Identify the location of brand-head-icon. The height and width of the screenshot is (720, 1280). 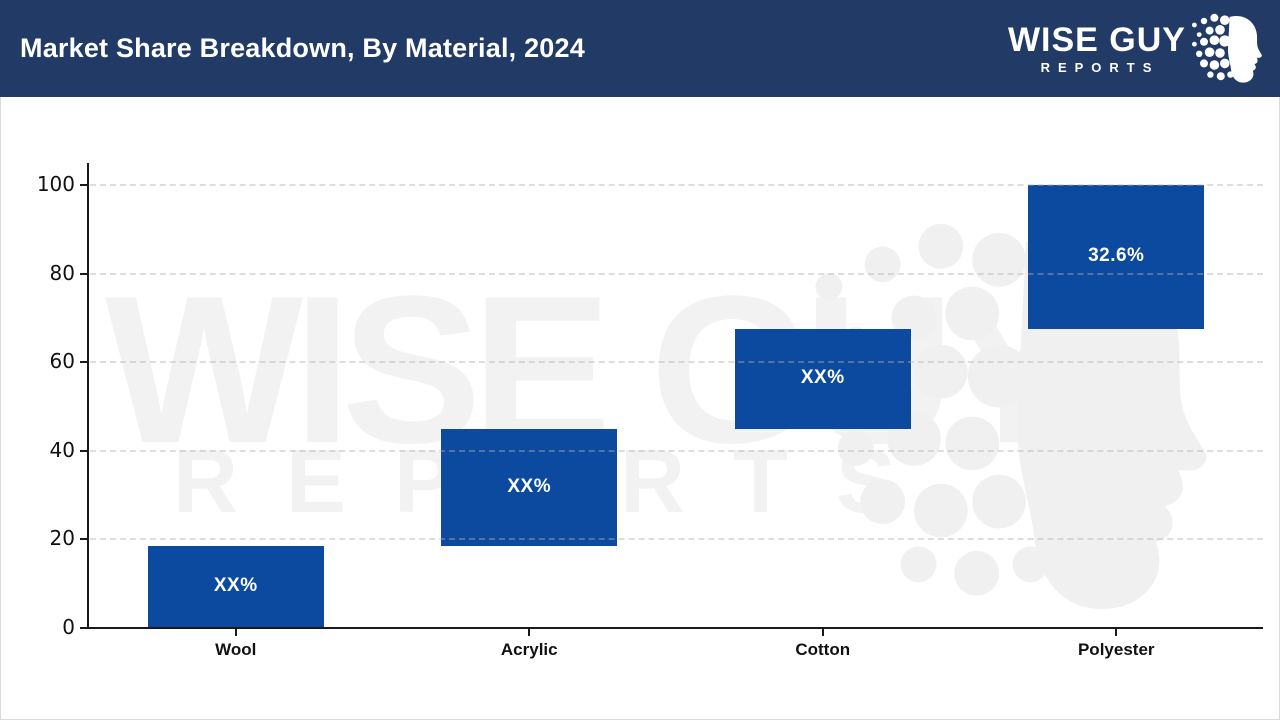
(1227, 48).